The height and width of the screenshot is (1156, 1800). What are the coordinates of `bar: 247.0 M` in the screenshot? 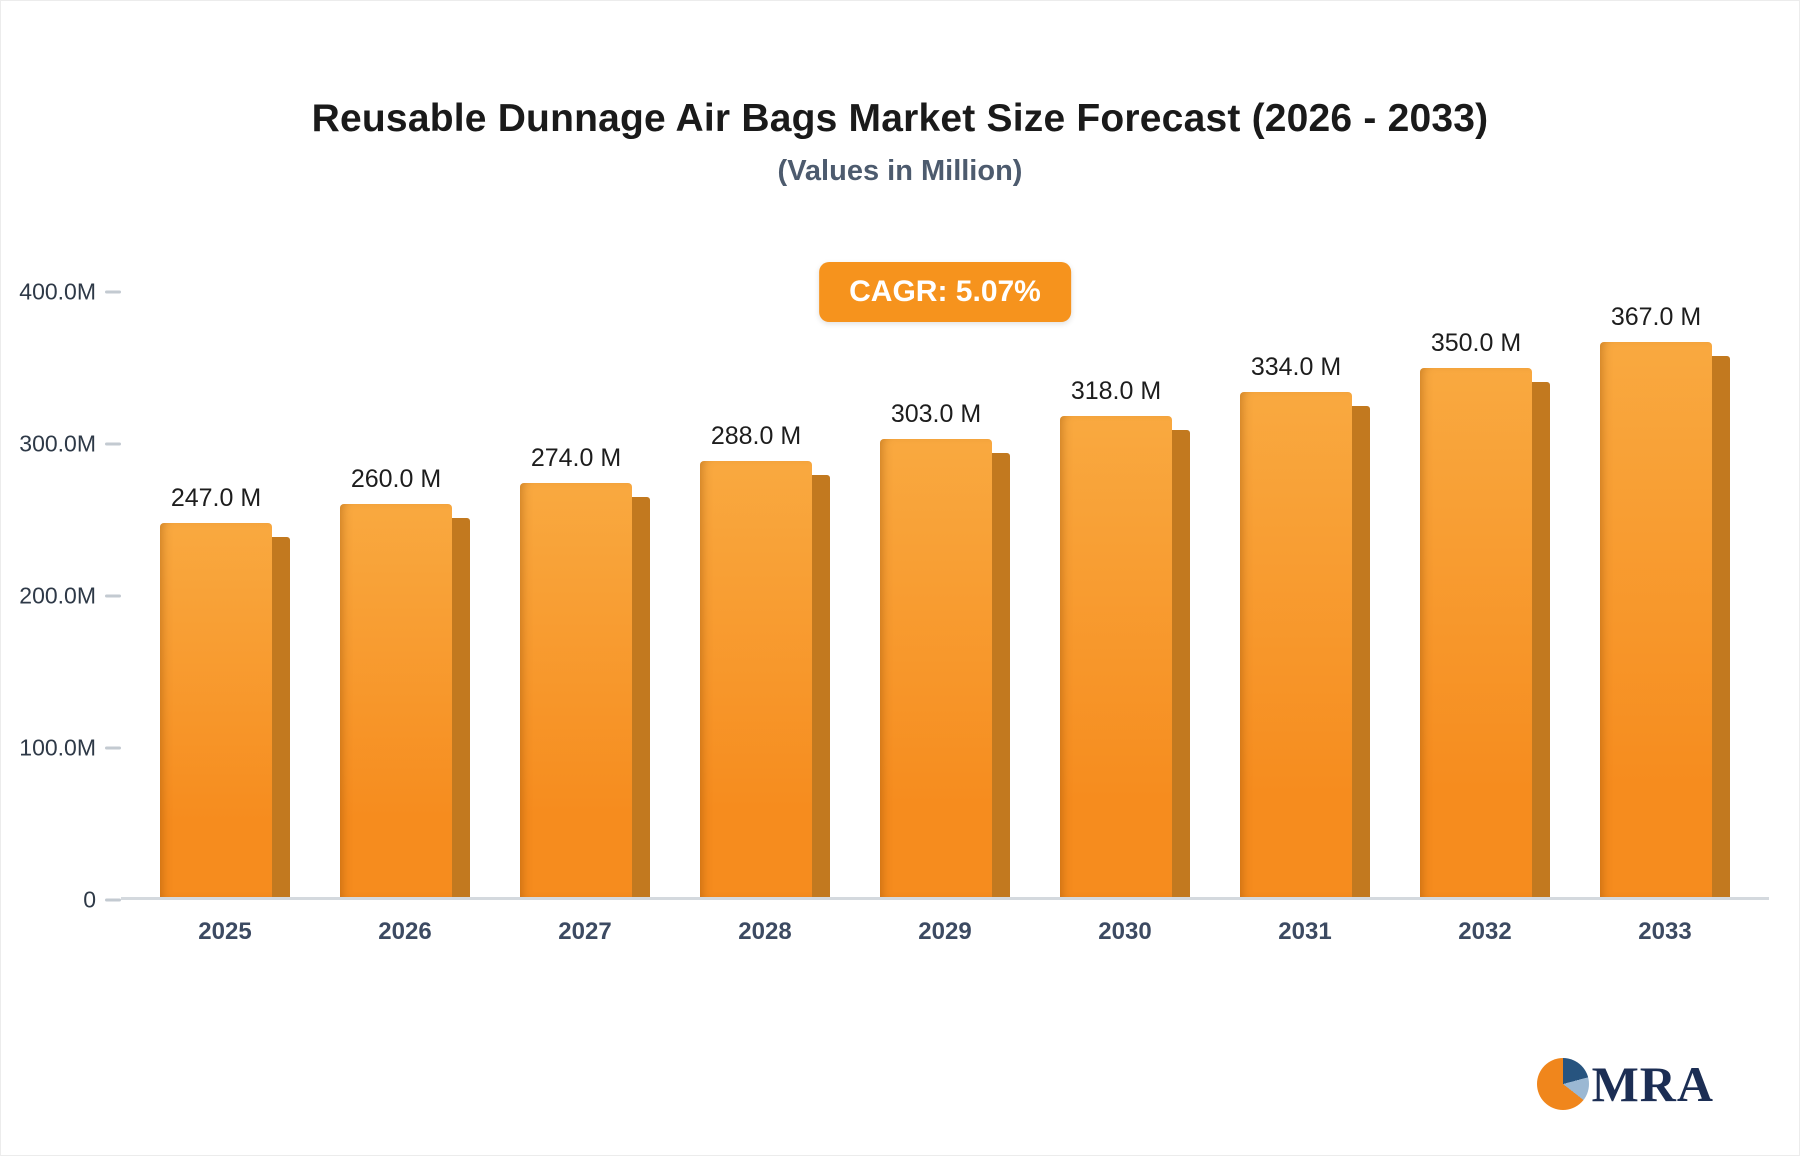 It's located at (225, 690).